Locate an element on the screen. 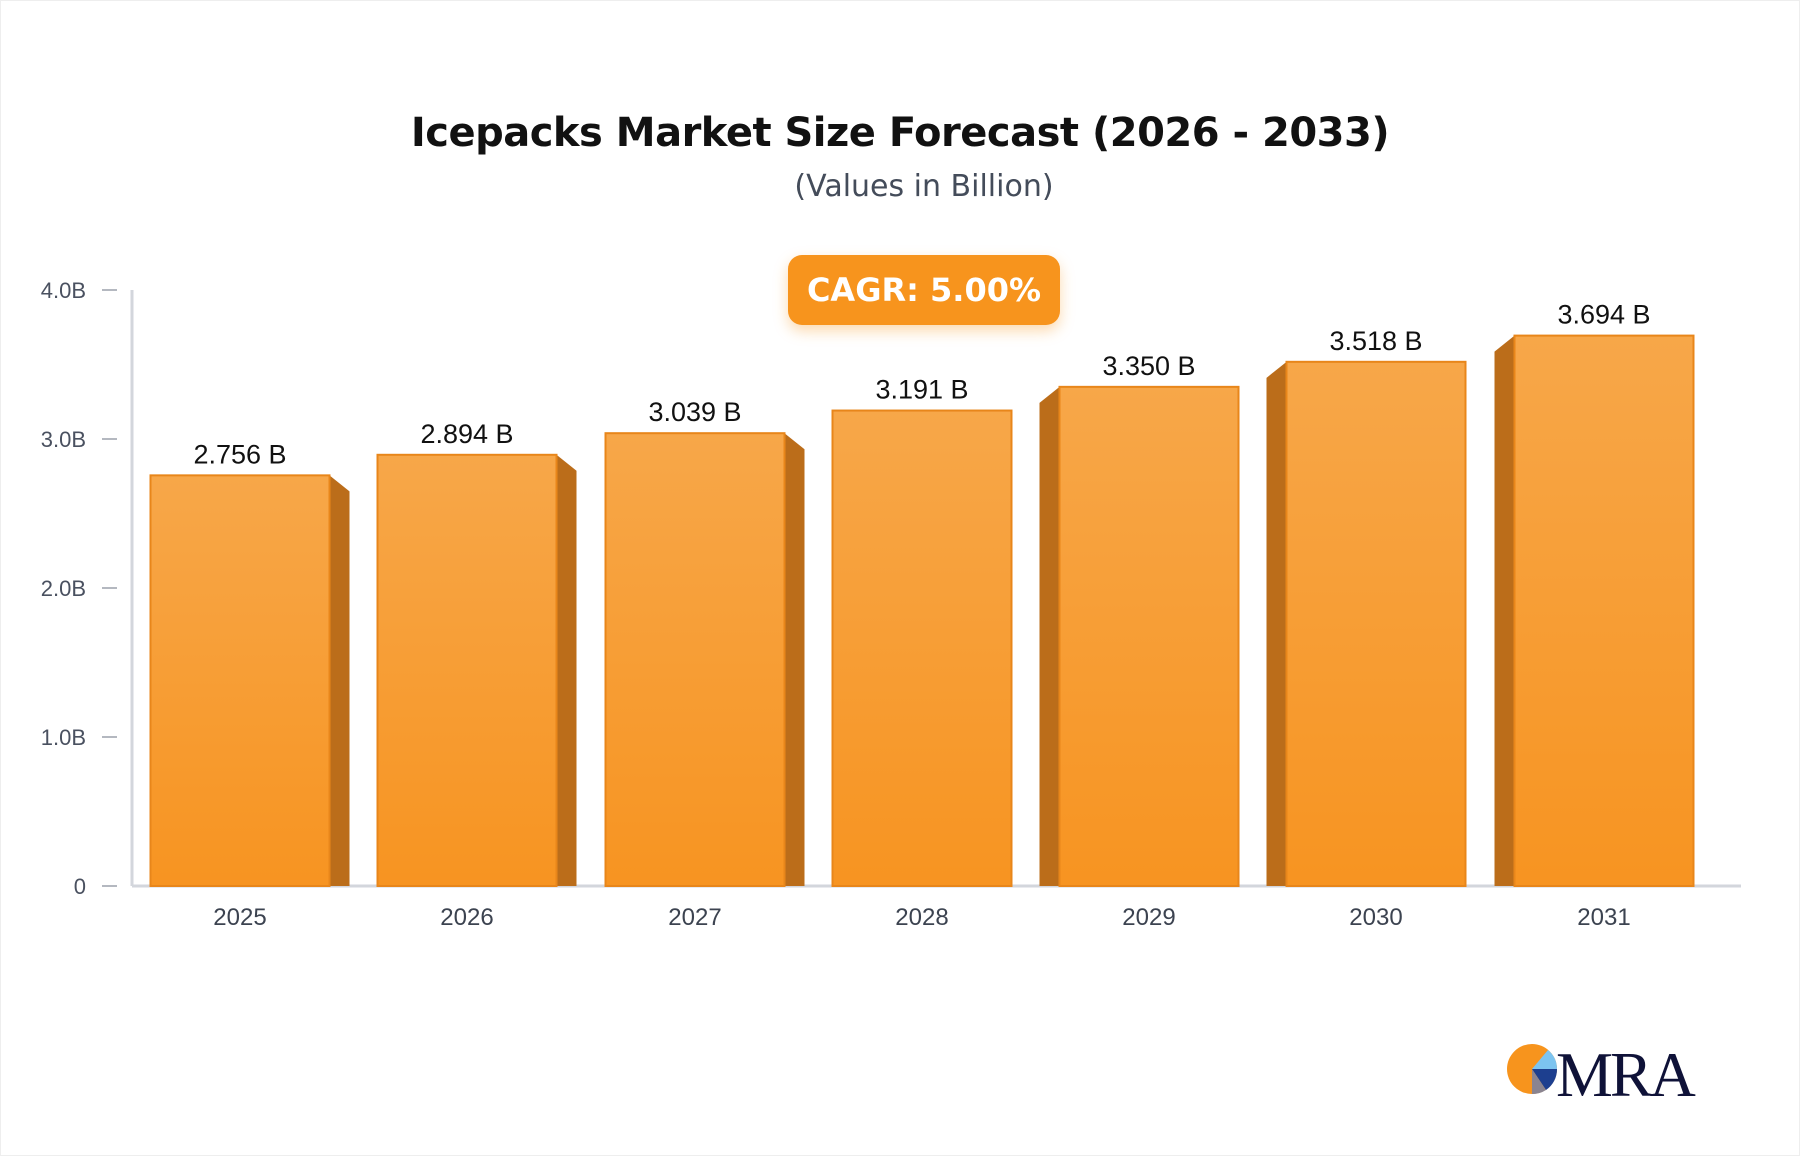 Image resolution: width=1800 pixels, height=1156 pixels. bar-group: 3.518 B 2030 is located at coordinates (1366, 628).